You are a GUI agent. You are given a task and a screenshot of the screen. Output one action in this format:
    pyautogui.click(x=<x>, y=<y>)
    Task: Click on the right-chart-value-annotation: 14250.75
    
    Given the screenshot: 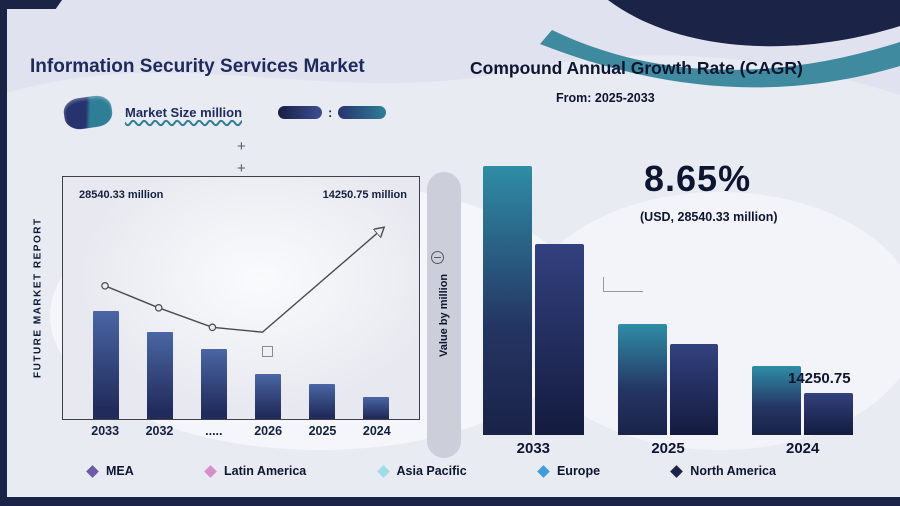 What is the action you would take?
    pyautogui.click(x=819, y=378)
    